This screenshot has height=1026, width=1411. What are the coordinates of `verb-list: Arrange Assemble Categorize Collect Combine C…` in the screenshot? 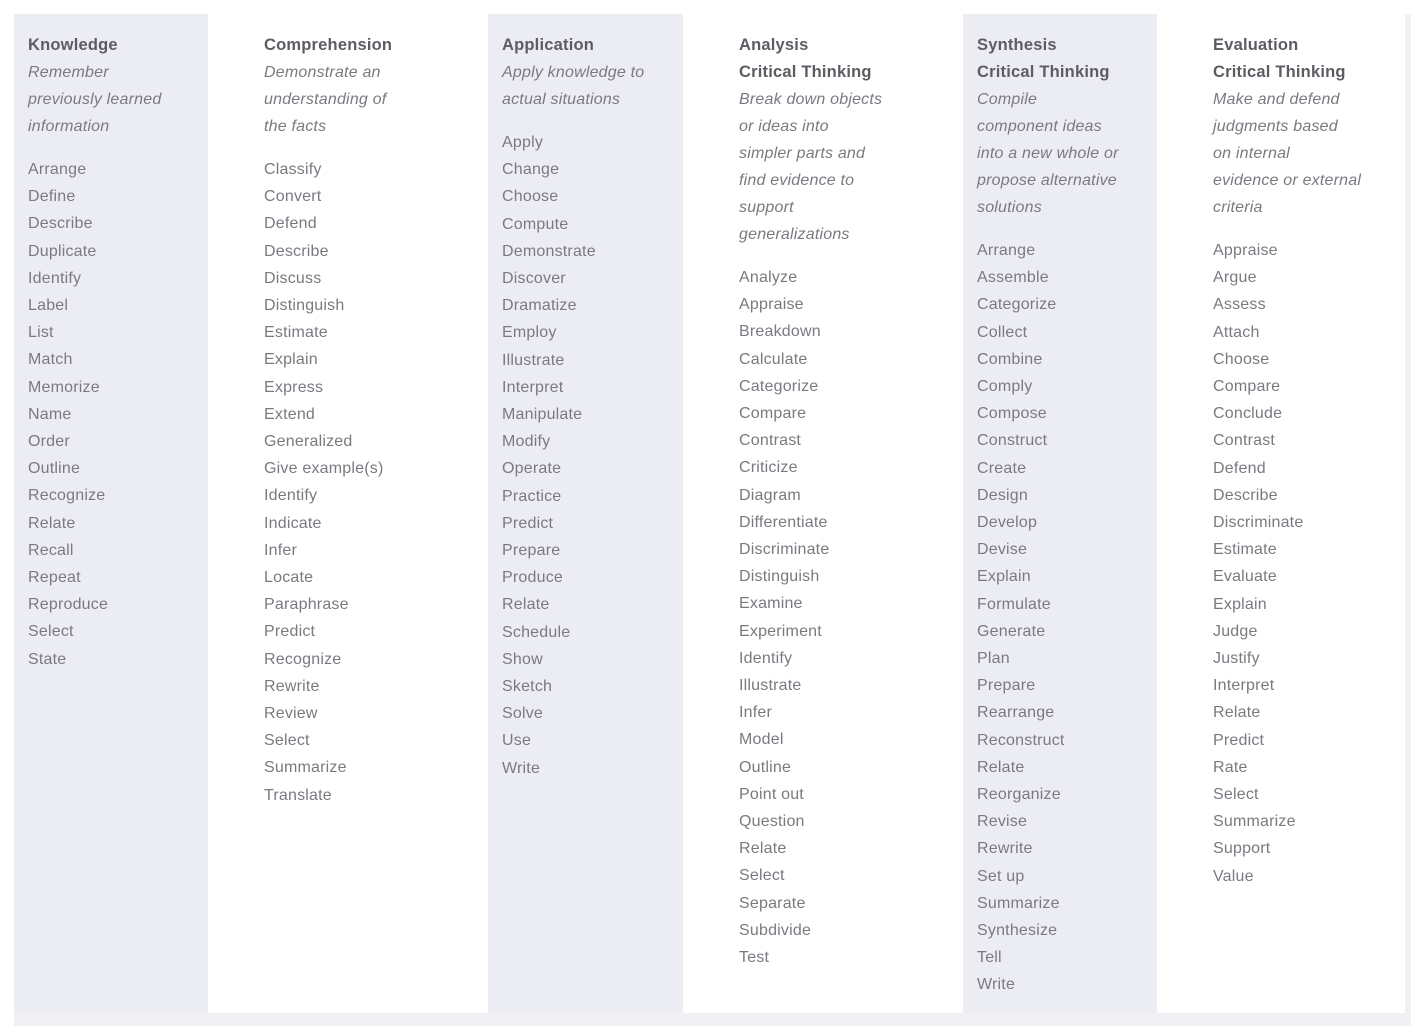 It's located at (1063, 618).